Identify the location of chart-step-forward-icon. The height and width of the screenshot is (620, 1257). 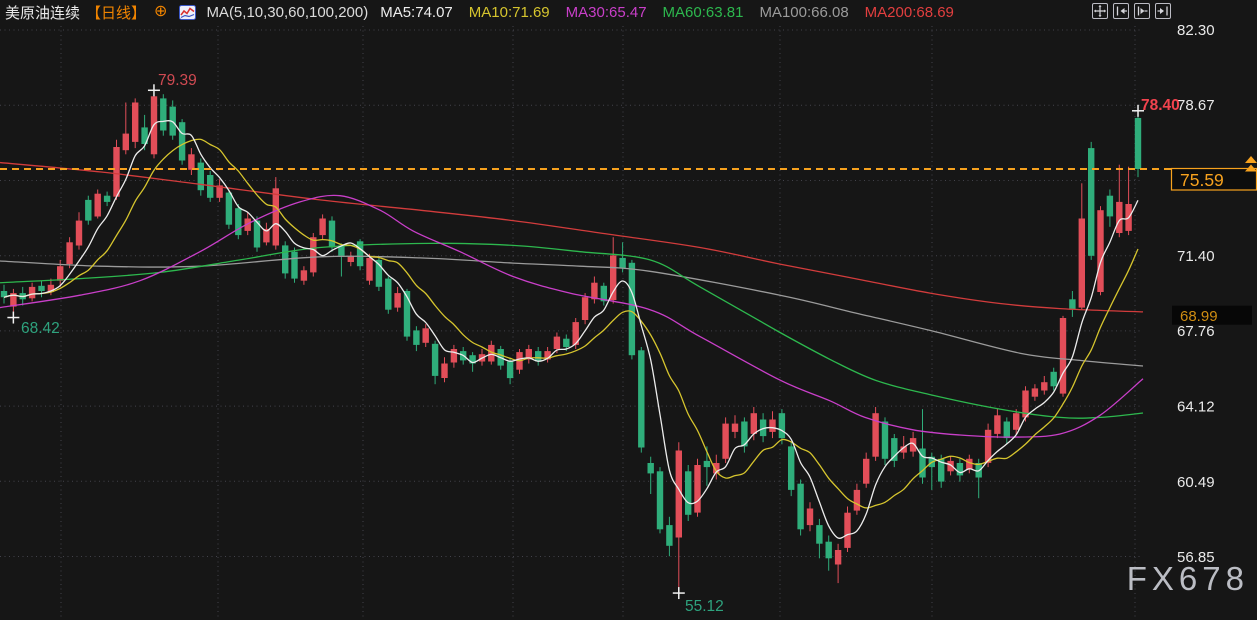
(1142, 11).